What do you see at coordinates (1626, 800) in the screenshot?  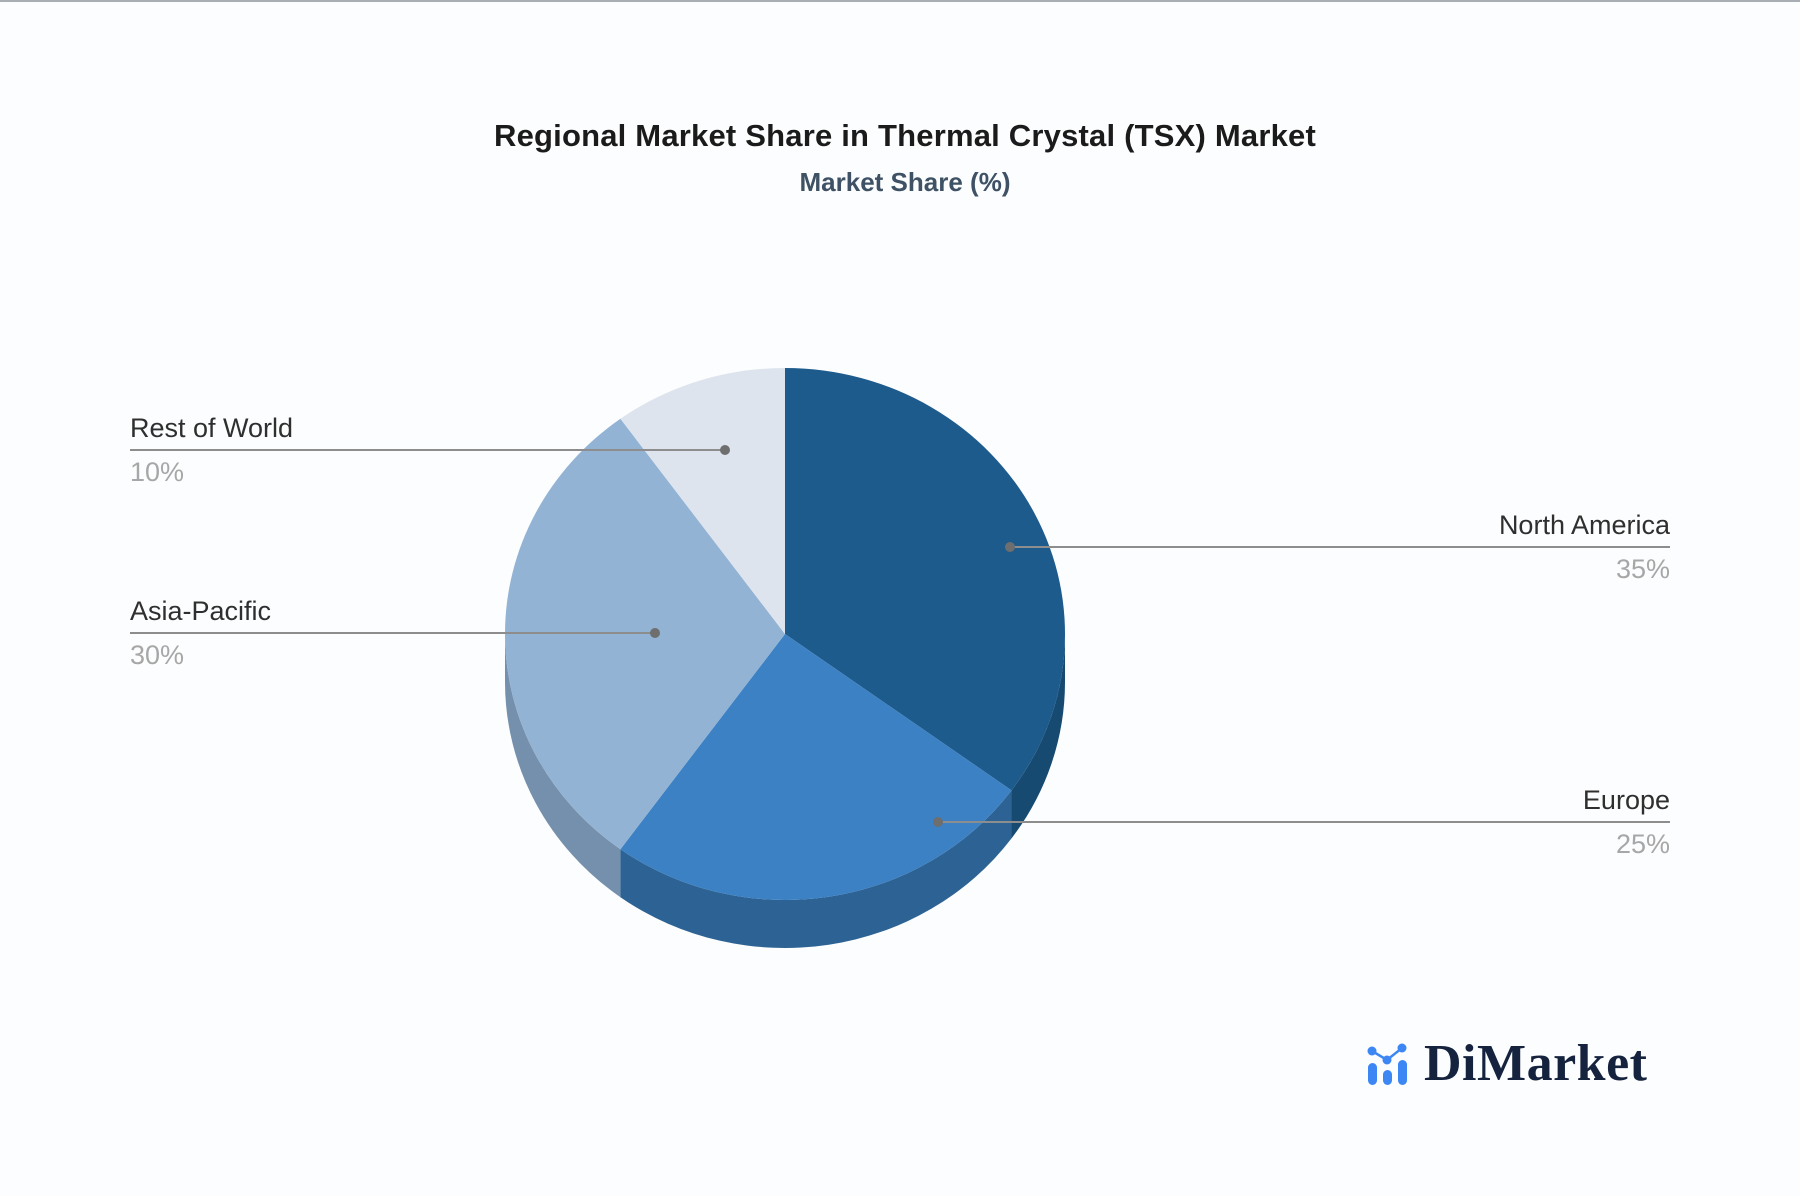 I see `slice-label: Europe` at bounding box center [1626, 800].